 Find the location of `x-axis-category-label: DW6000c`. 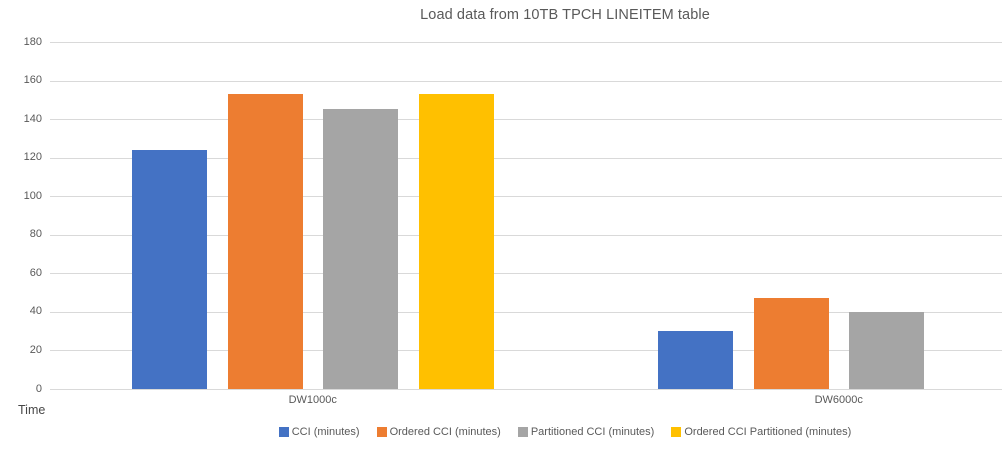

x-axis-category-label: DW6000c is located at coordinates (838, 400).